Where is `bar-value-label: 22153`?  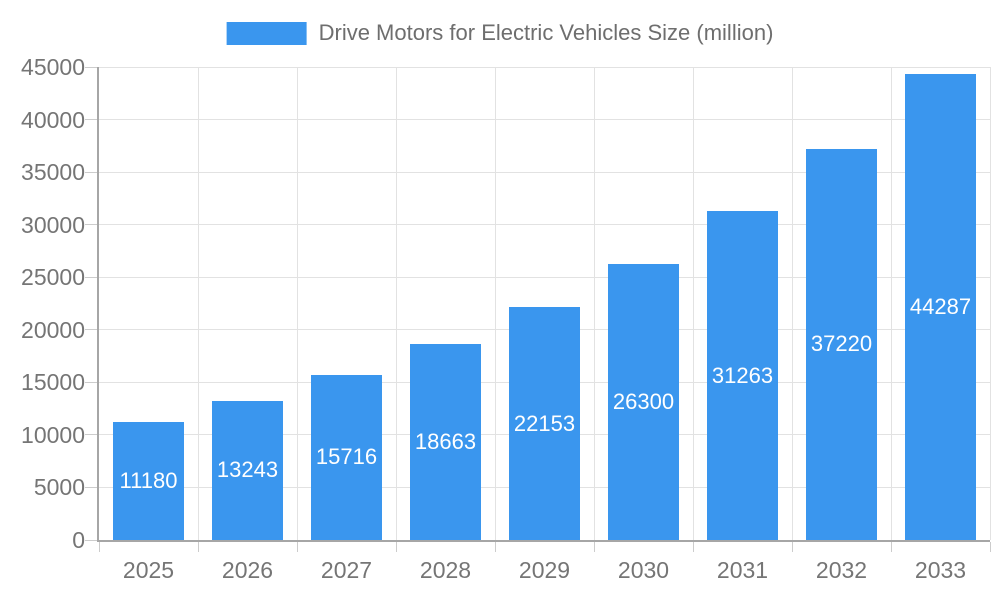 bar-value-label: 22153 is located at coordinates (544, 423).